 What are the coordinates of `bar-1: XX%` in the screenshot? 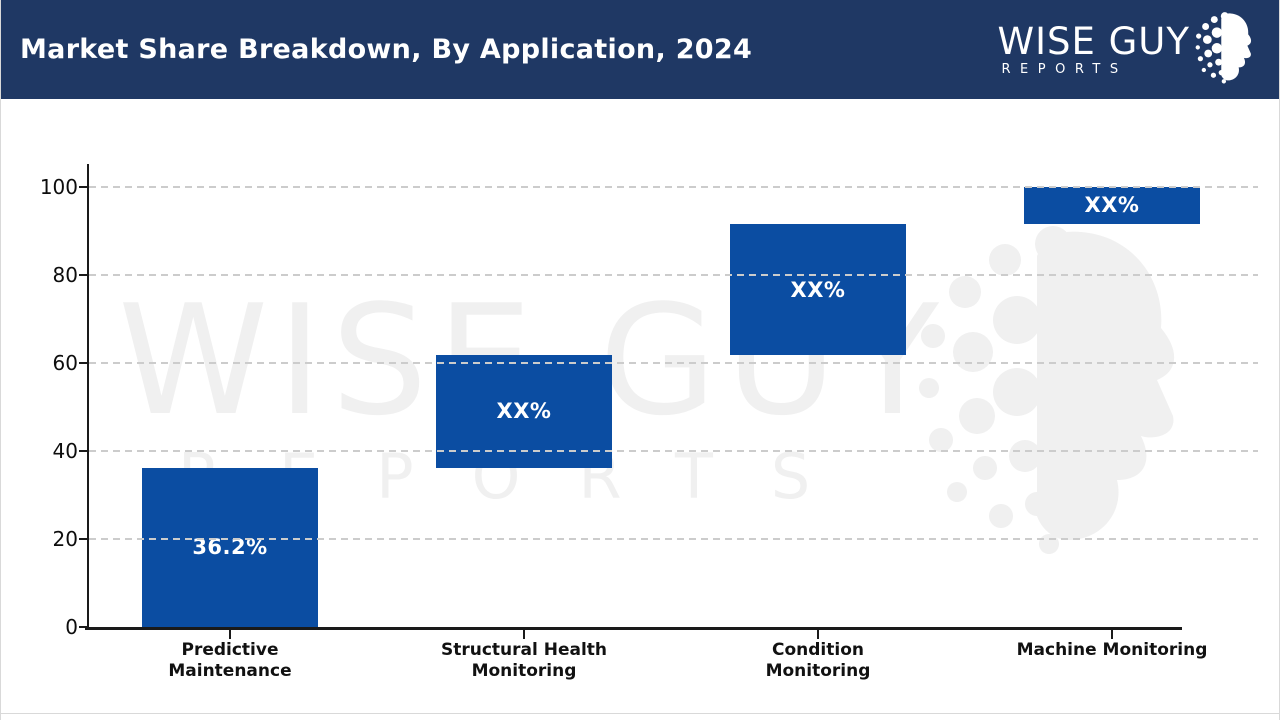 It's located at (524, 411).